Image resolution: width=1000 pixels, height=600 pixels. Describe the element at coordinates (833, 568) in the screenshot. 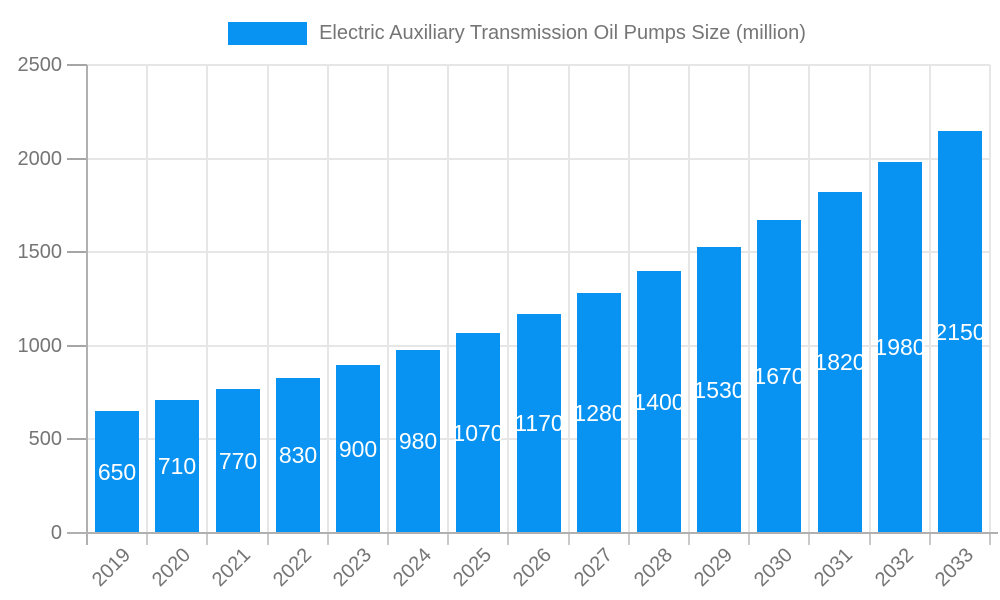

I see `x-tick-label: 2031` at that location.